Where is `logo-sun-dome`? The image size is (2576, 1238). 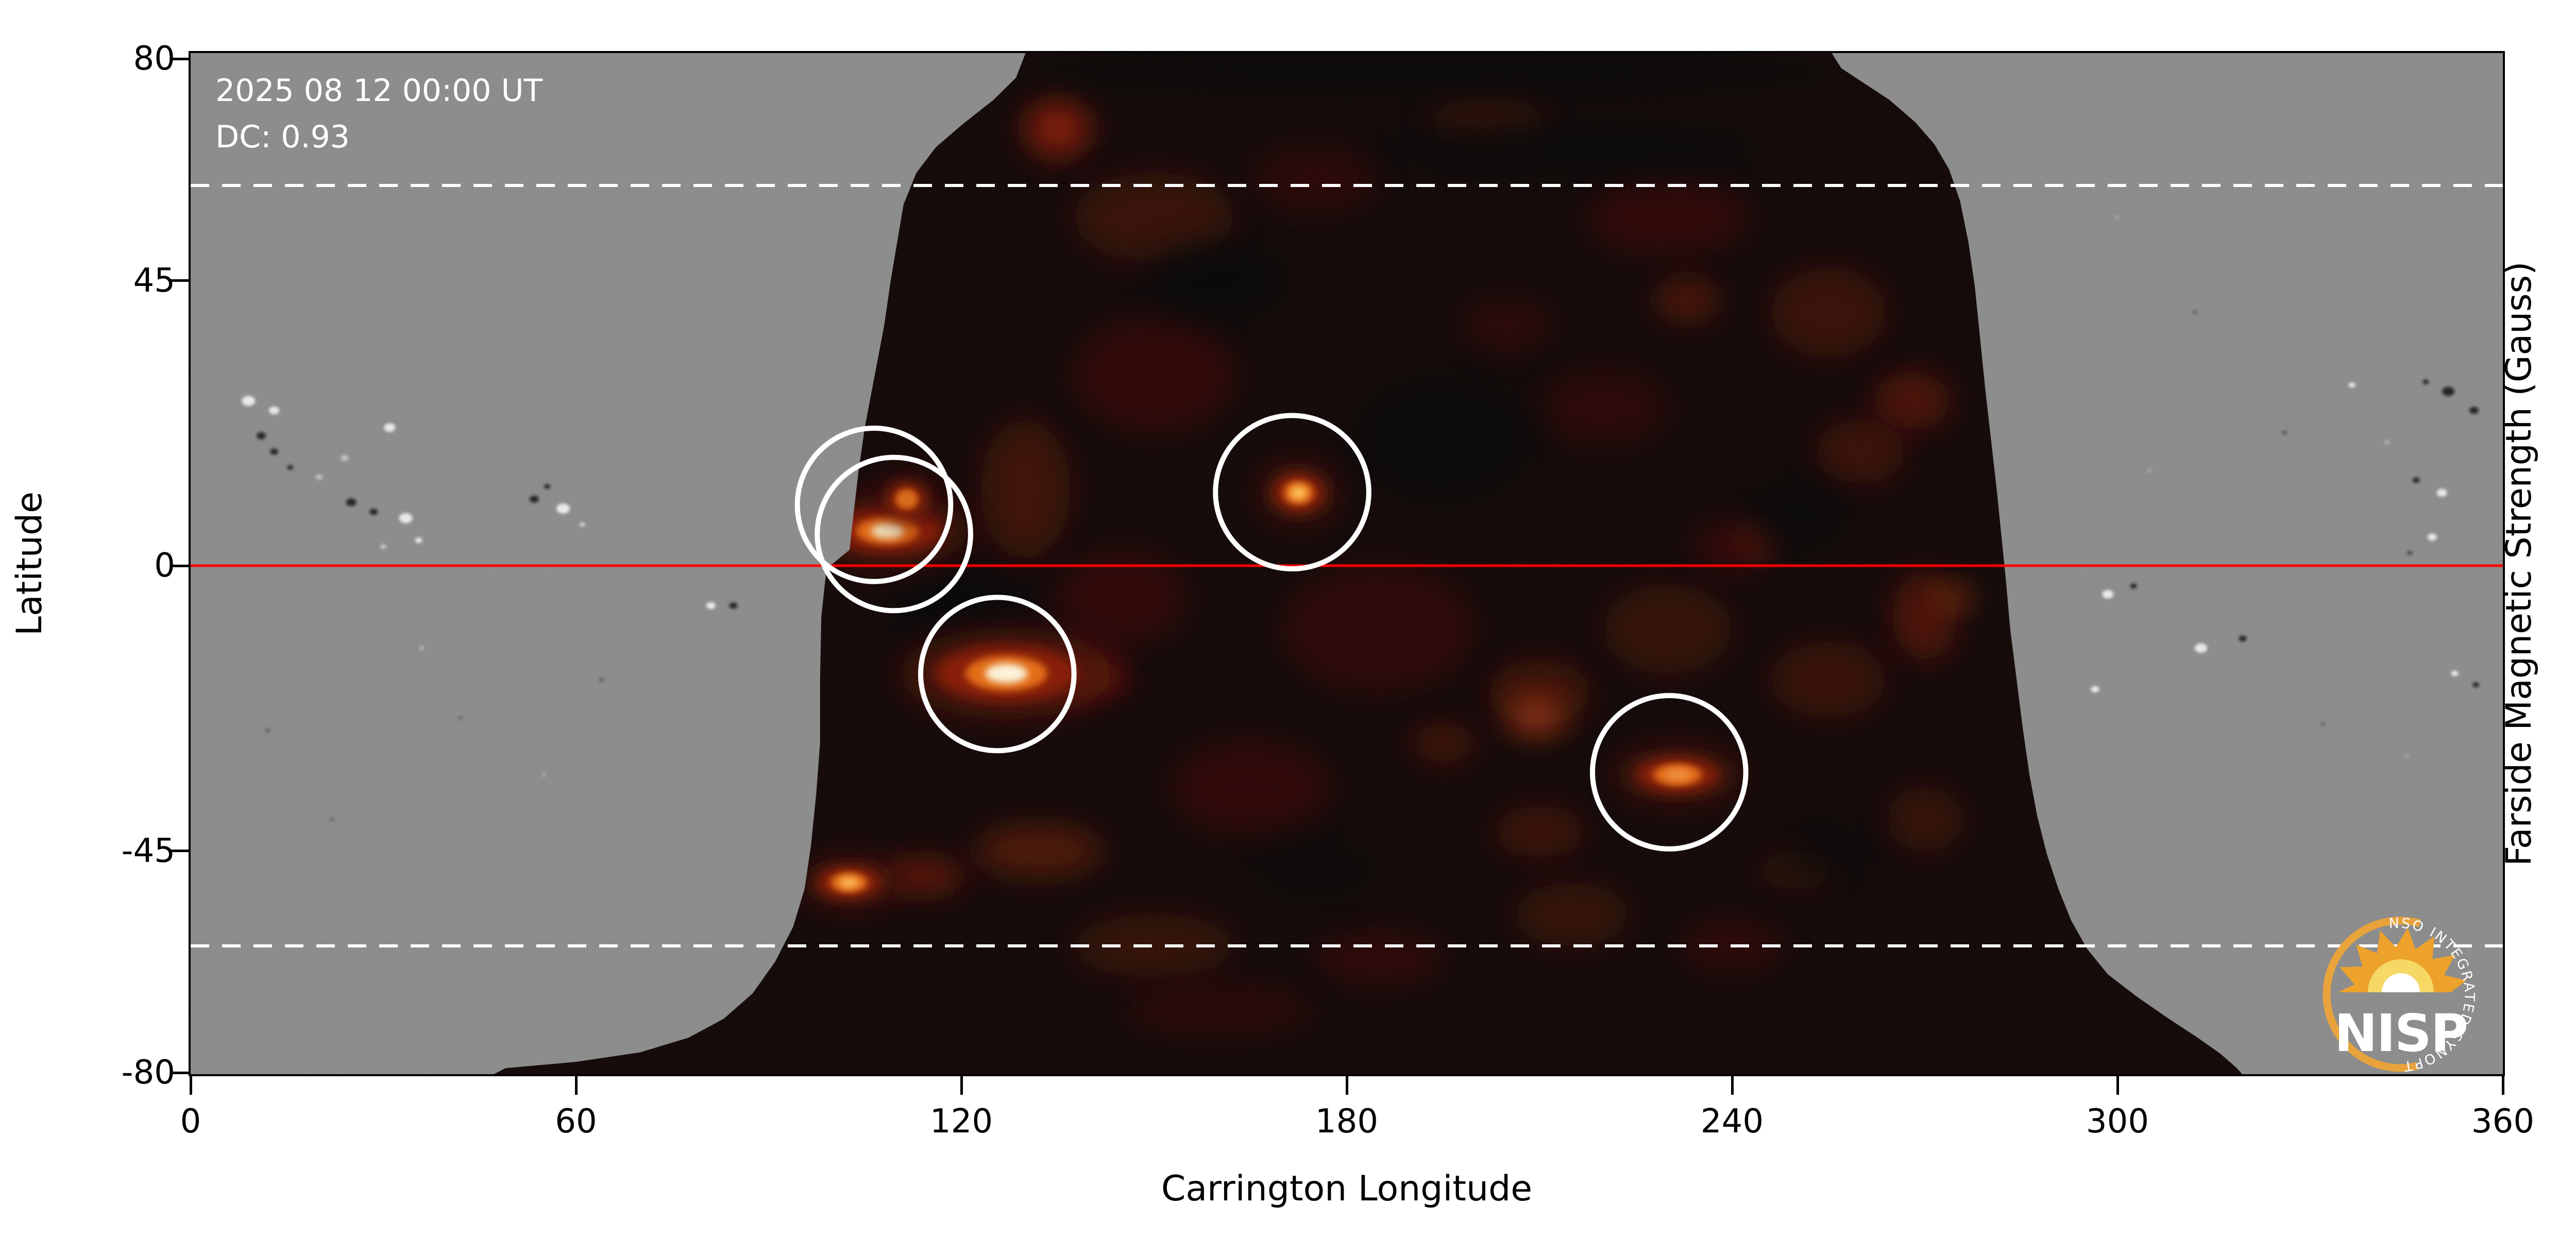
logo-sun-dome is located at coordinates (2401, 982).